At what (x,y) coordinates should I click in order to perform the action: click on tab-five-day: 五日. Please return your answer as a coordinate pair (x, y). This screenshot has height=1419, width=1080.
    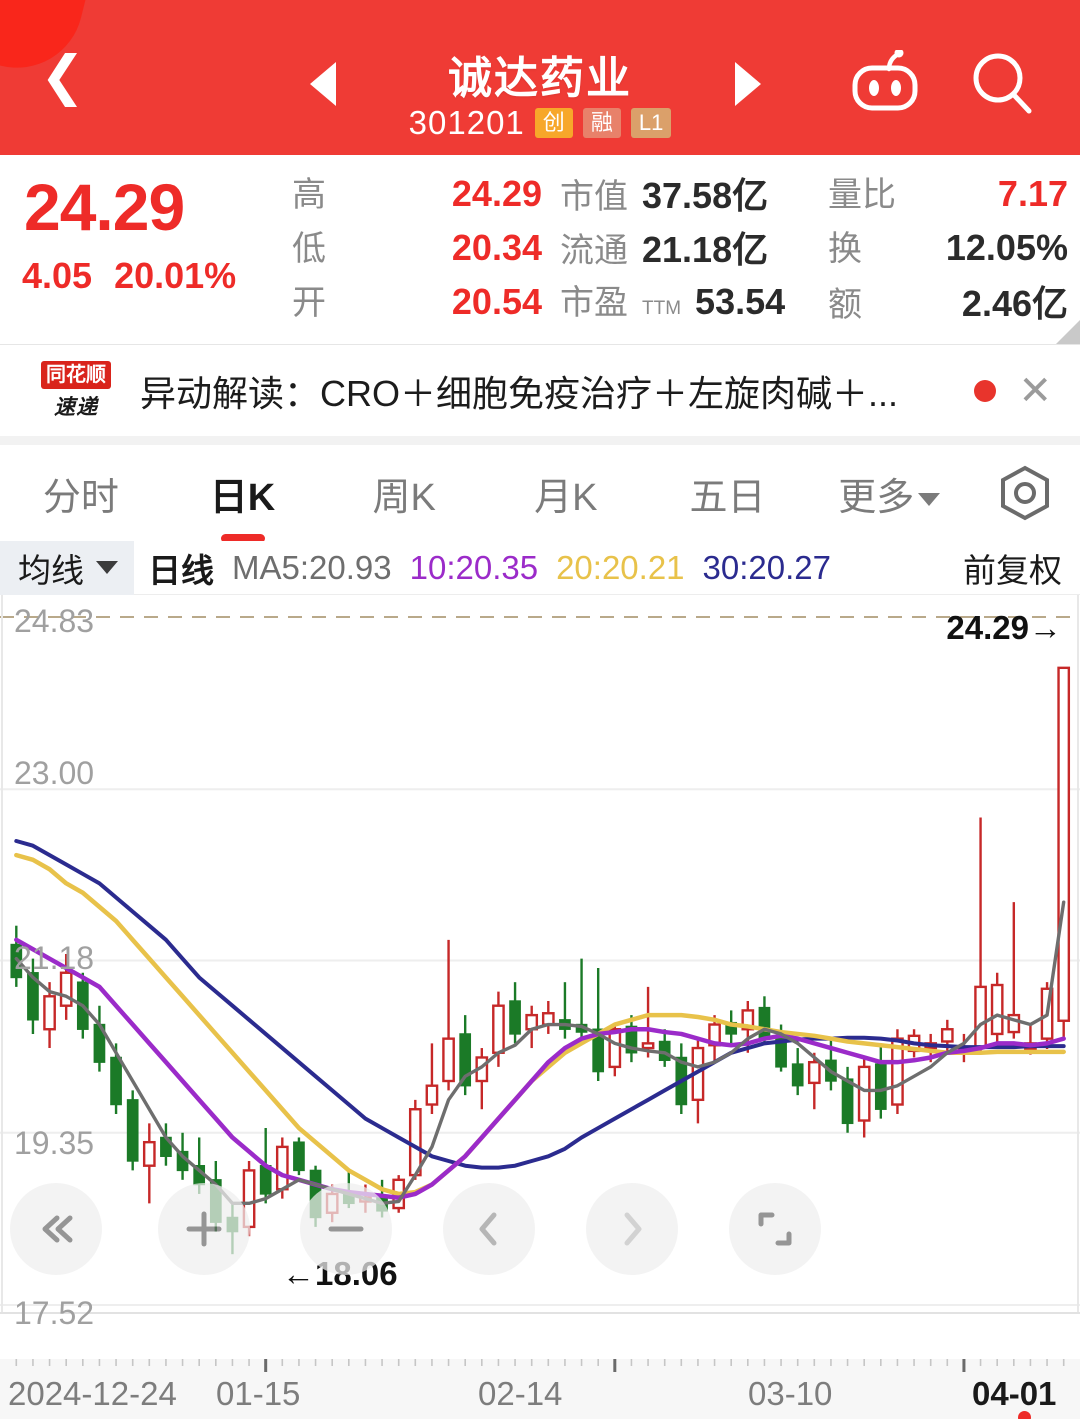
    Looking at the image, I should click on (728, 493).